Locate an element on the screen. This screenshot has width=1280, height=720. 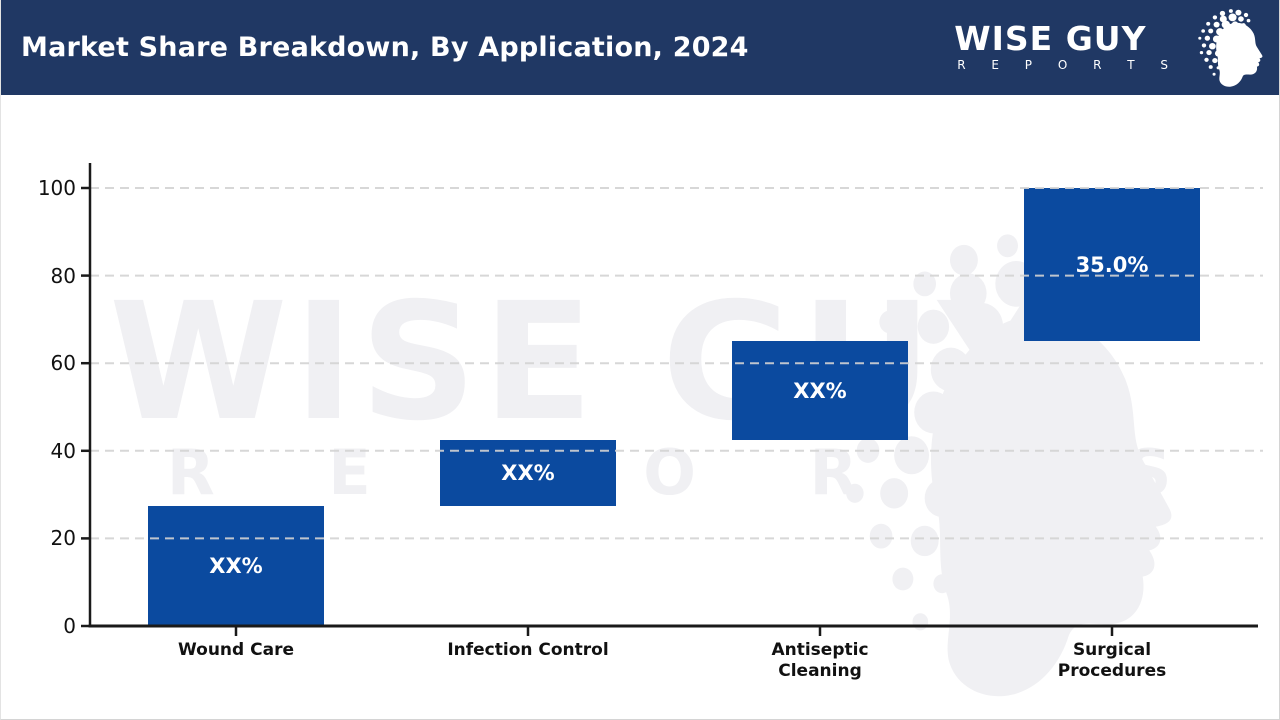
logo-subtext: R E P O R T S is located at coordinates (1068, 65).